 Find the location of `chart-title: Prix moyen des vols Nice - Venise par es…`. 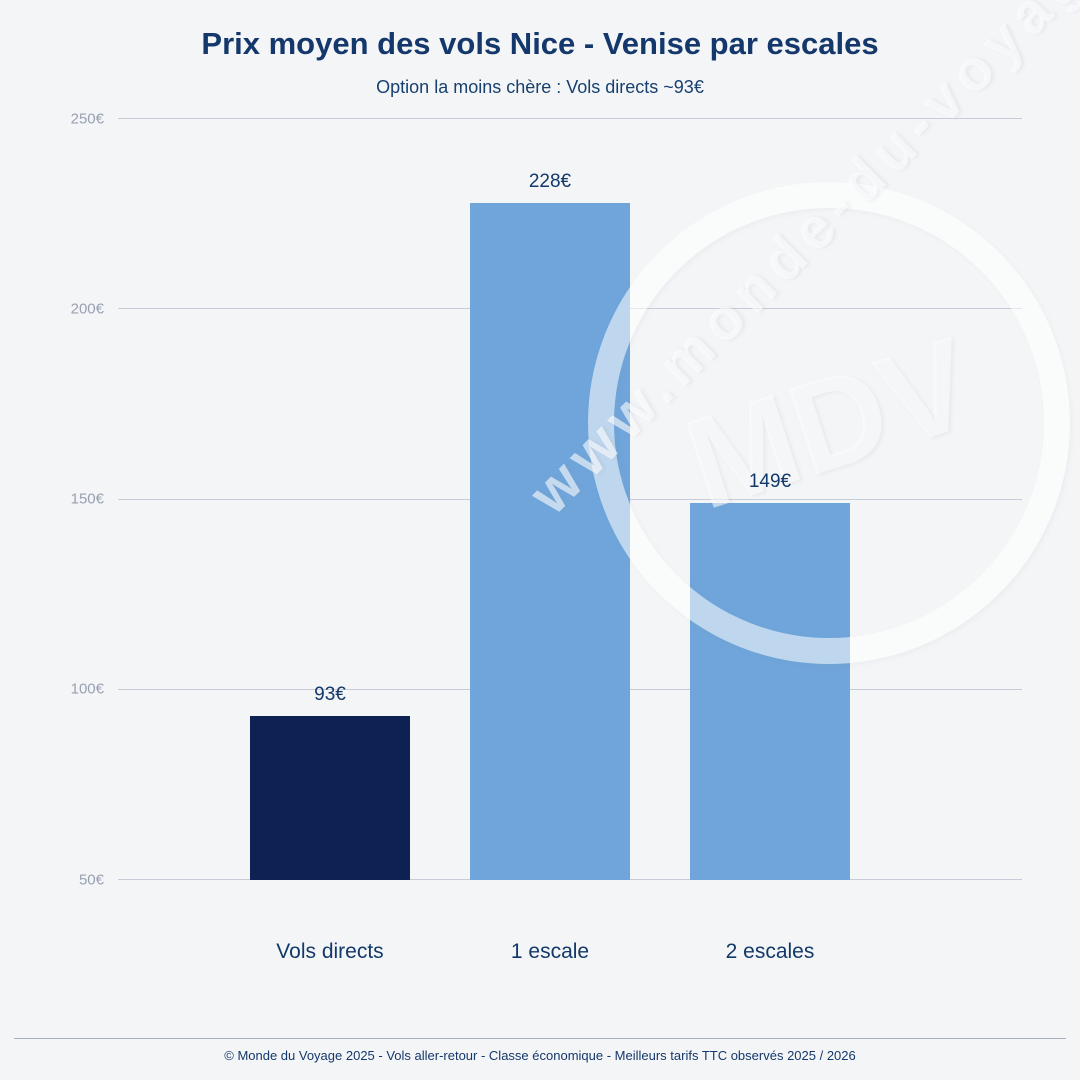

chart-title: Prix moyen des vols Nice - Venise par es… is located at coordinates (540, 43).